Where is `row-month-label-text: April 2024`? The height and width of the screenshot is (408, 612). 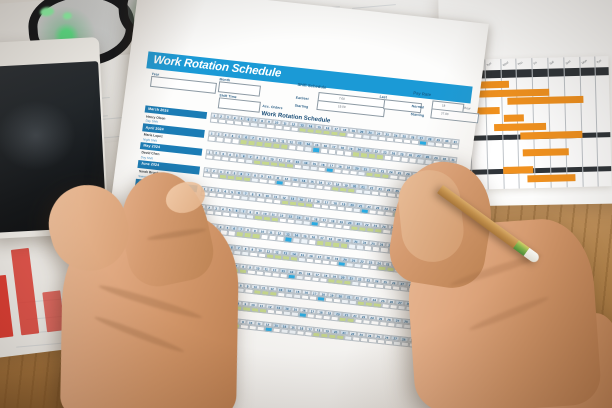 row-month-label-text: April 2024 is located at coordinates (155, 128).